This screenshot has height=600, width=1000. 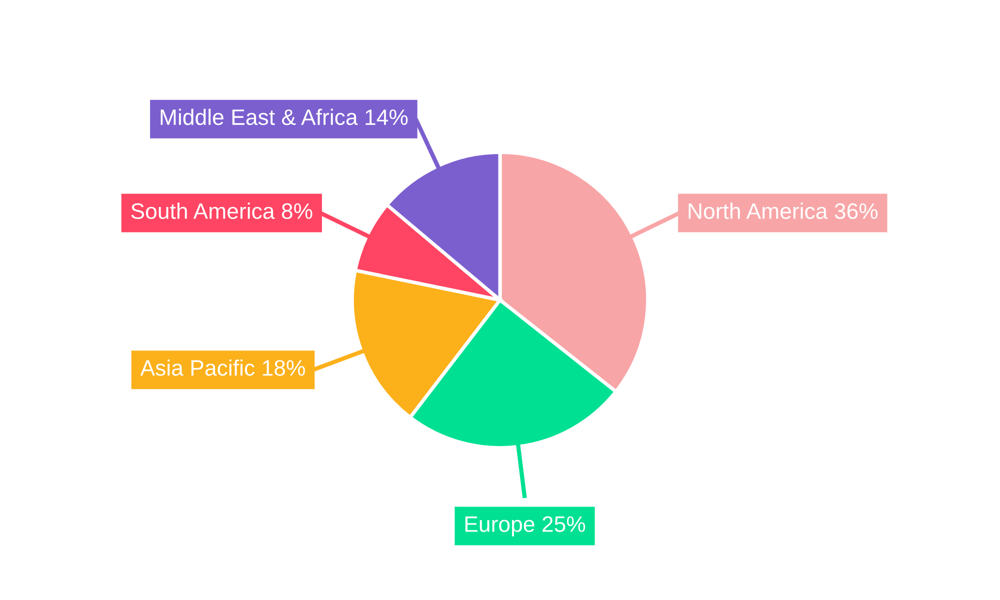 What do you see at coordinates (525, 526) in the screenshot?
I see `slice-label: Europe 25%` at bounding box center [525, 526].